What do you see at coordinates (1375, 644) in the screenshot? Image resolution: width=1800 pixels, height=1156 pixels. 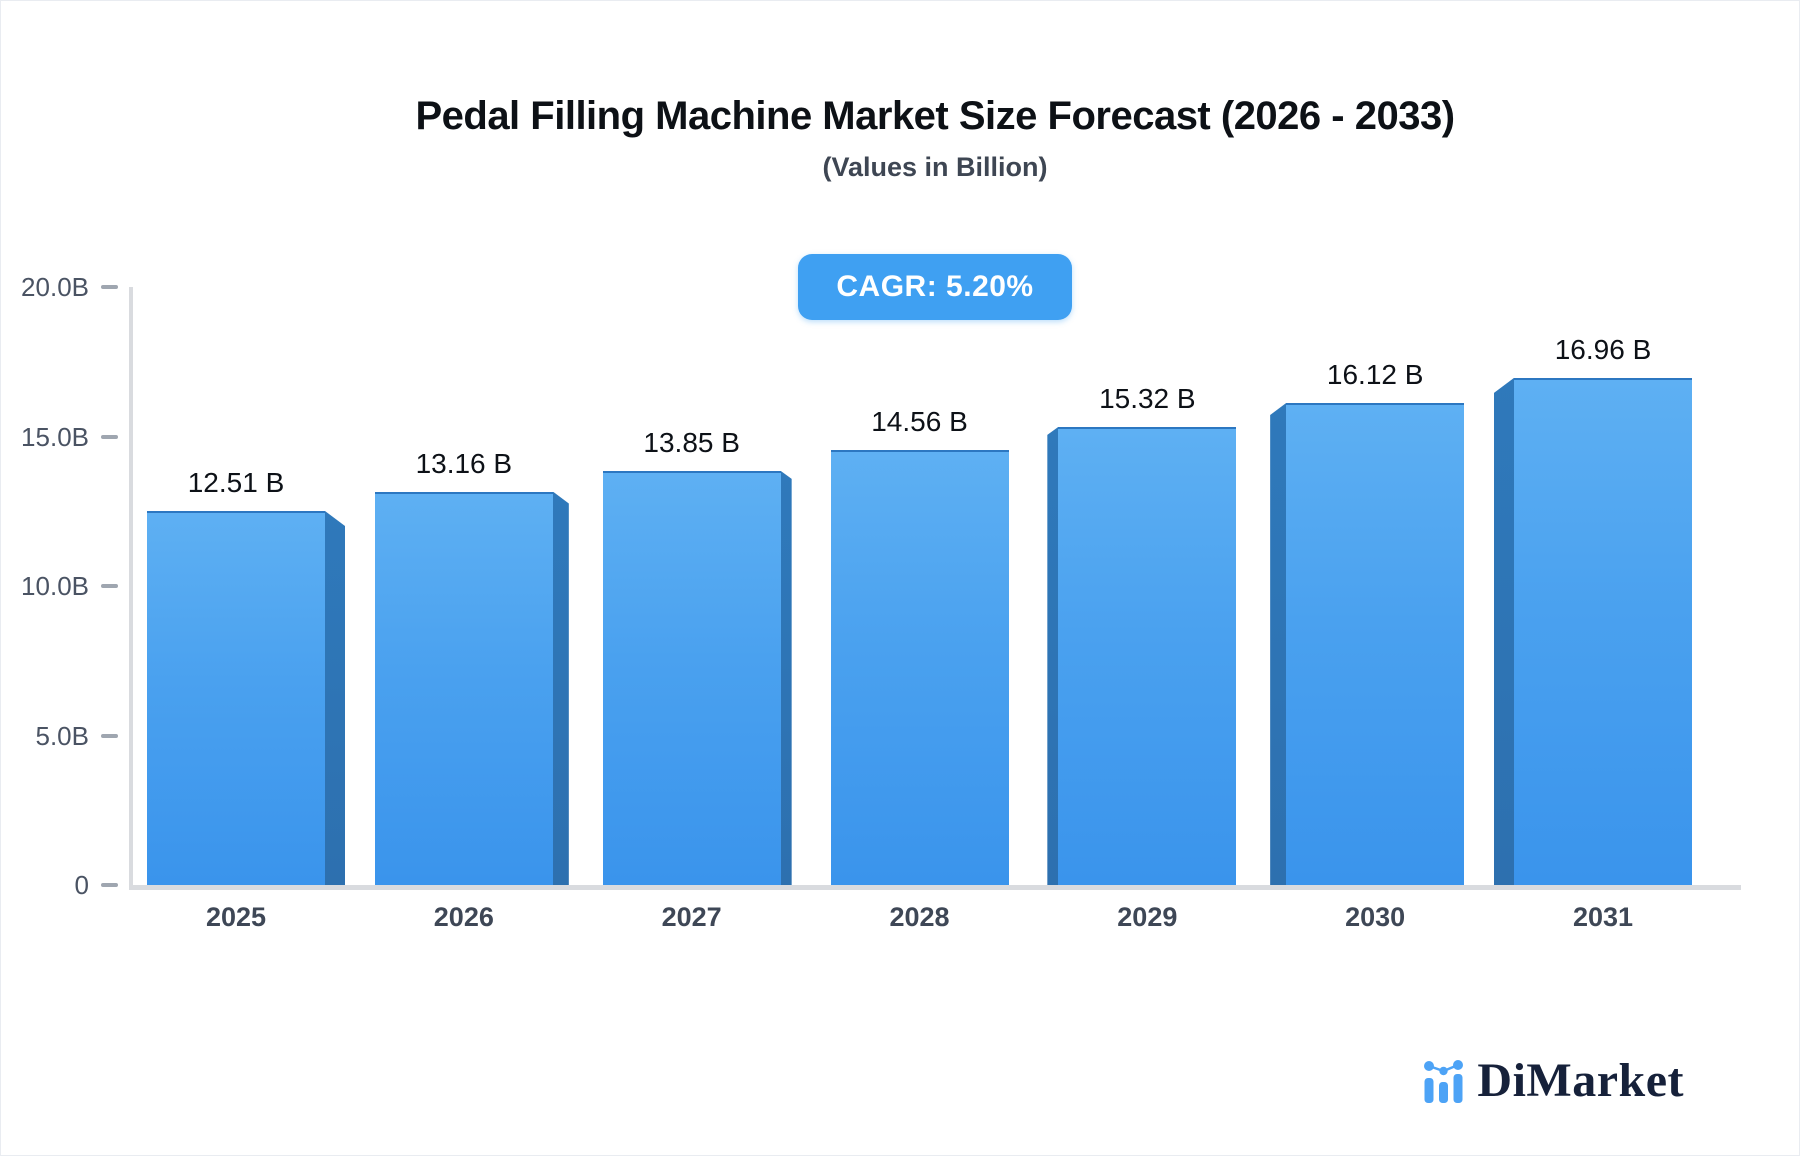 I see `bar-2030` at bounding box center [1375, 644].